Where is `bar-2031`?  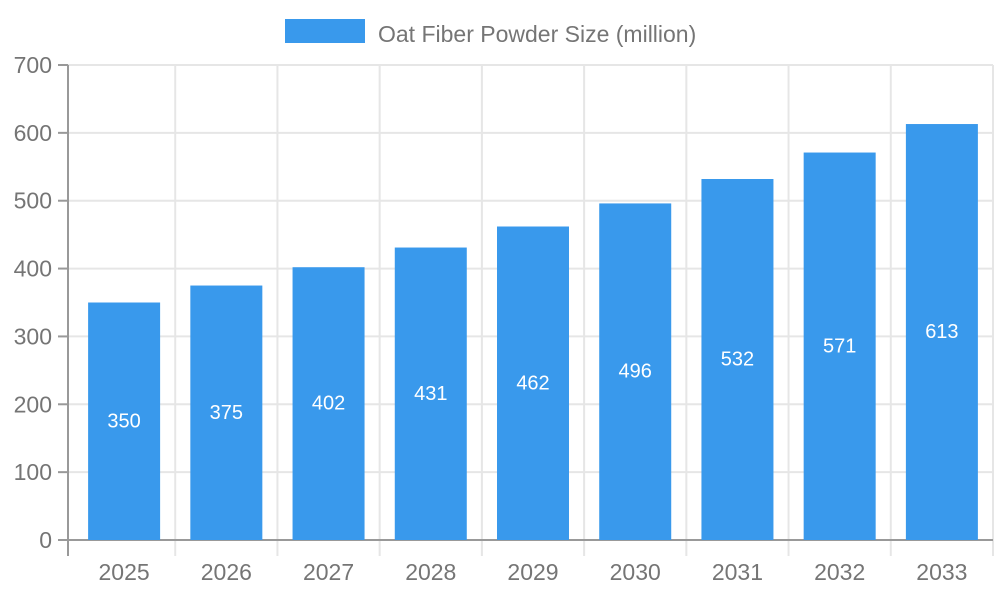
bar-2031 is located at coordinates (737, 359).